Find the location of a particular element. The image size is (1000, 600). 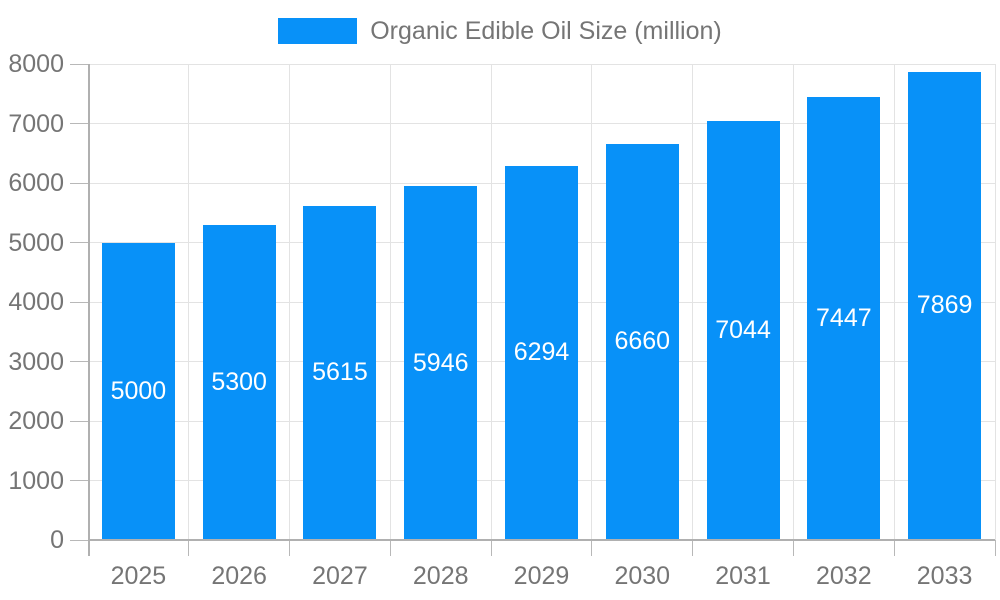

bar-2029: 6294 is located at coordinates (541, 352).